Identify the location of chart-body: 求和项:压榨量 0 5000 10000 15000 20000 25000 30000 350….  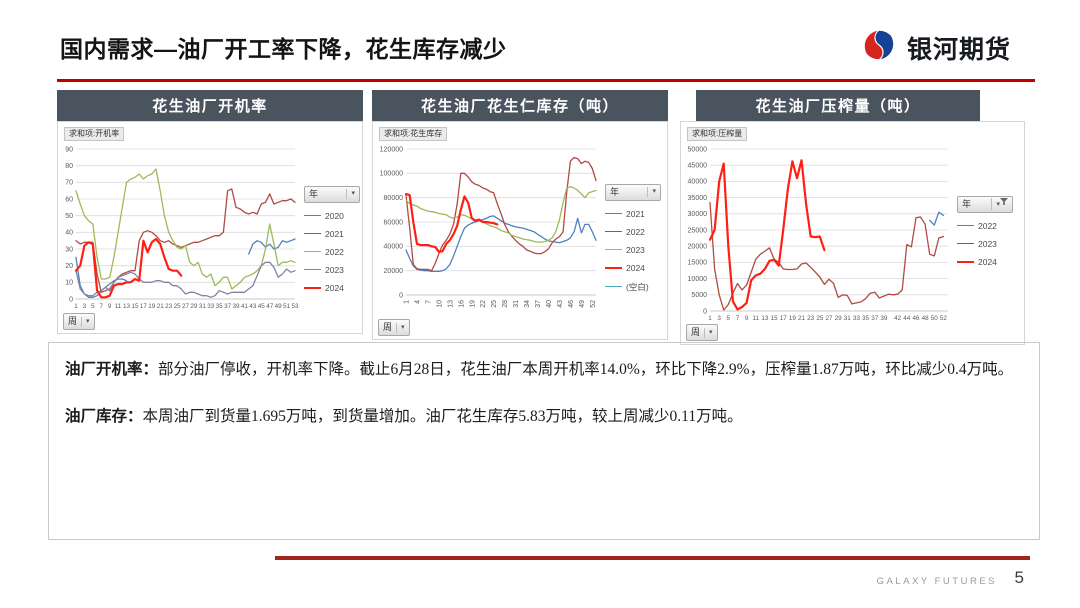
(852, 233).